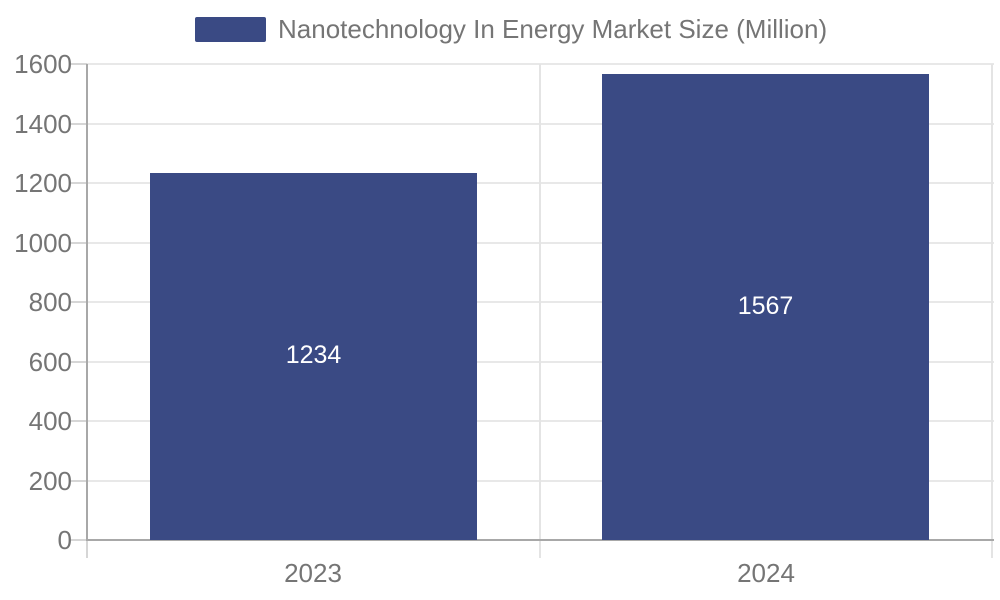 Image resolution: width=1000 pixels, height=600 pixels. I want to click on y-axis-tick-label: 1400, so click(43, 123).